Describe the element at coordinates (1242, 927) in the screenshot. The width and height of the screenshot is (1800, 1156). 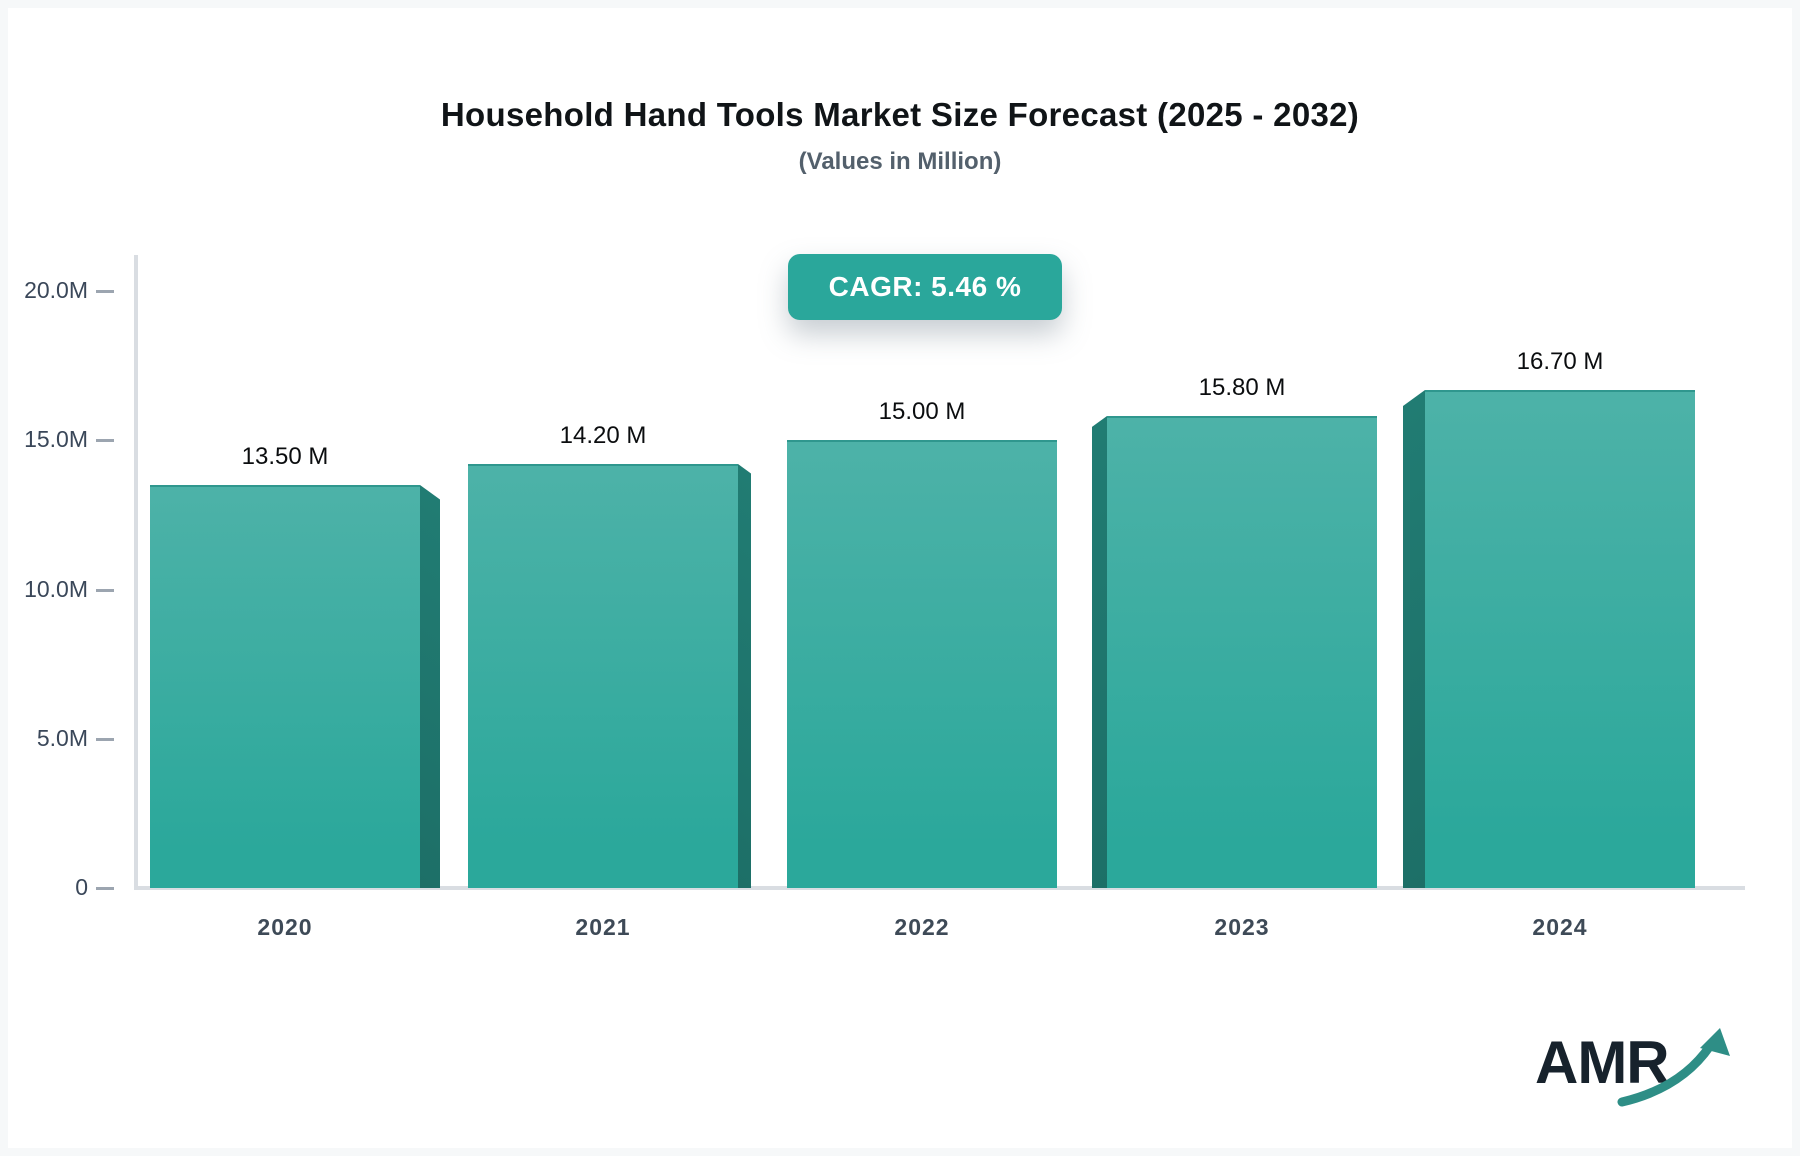
I see `x-axis-label: 2023` at that location.